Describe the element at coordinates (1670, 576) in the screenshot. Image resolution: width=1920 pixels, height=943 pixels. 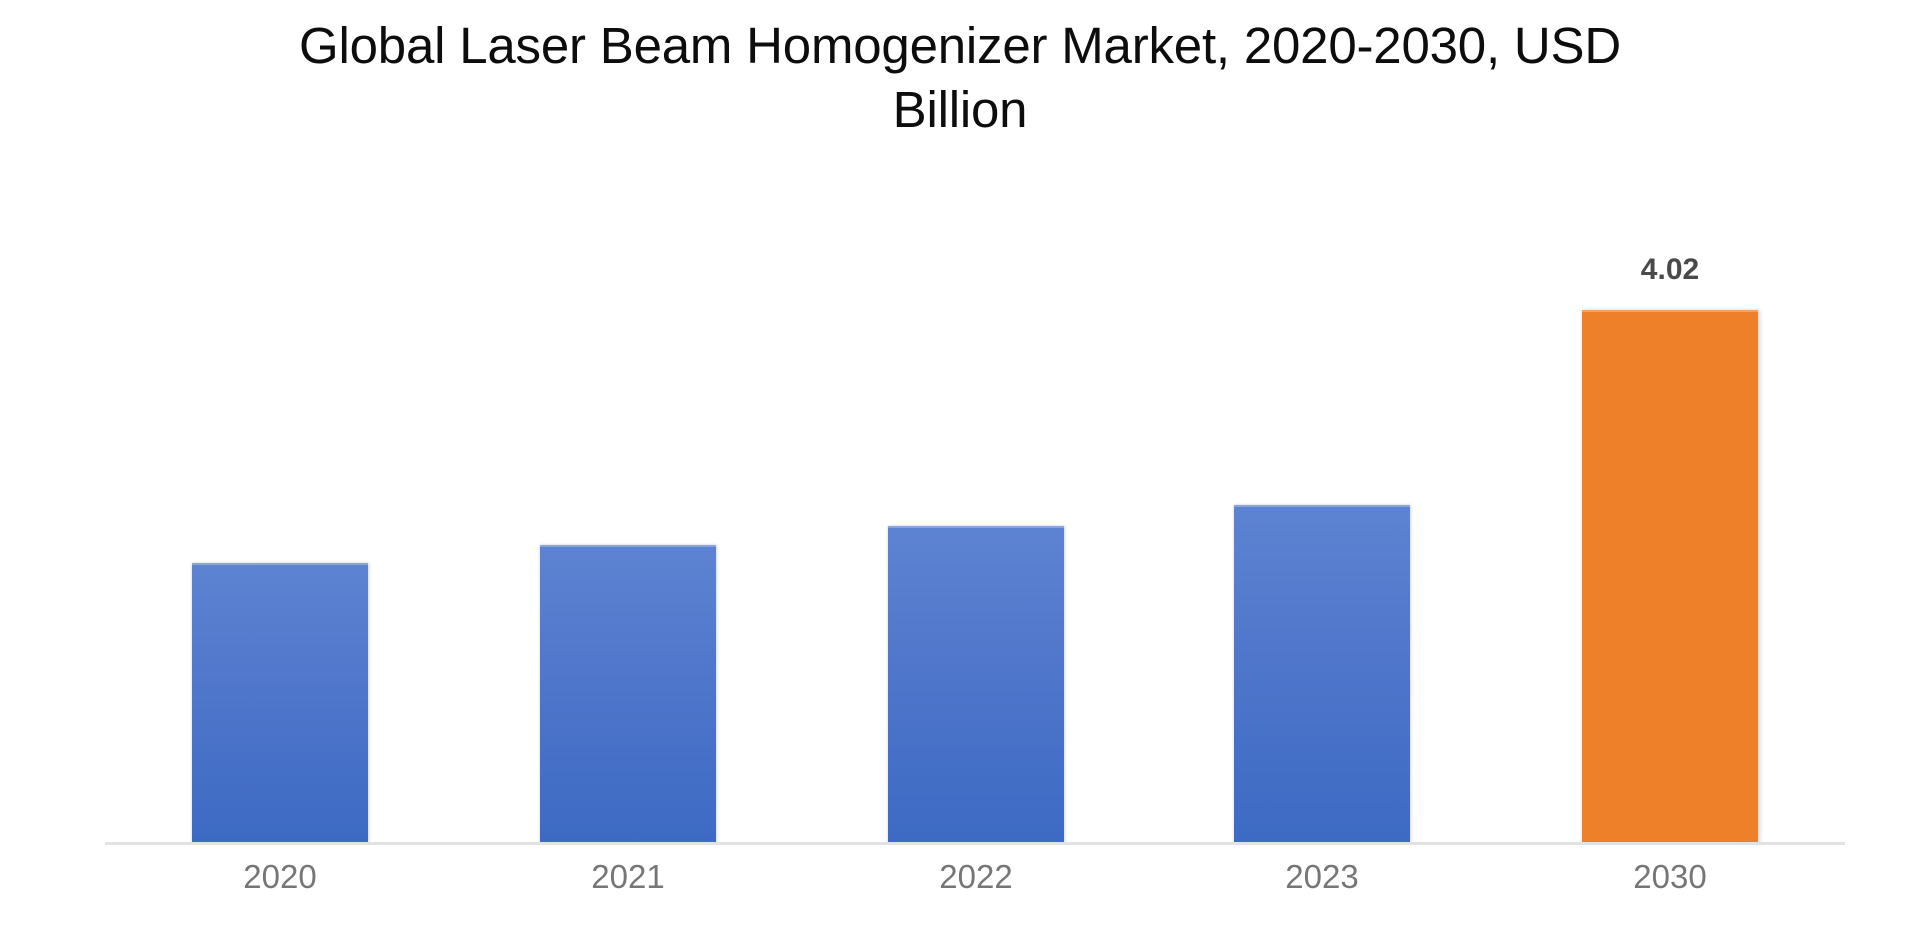
I see `bar-2030` at that location.